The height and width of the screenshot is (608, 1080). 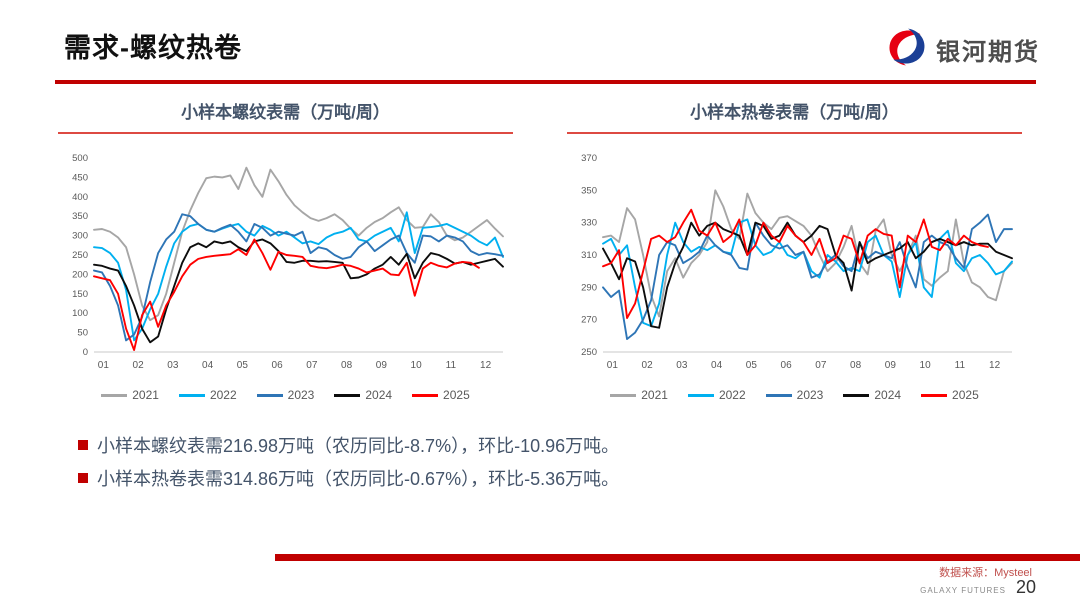 I want to click on svg-text: 0, so click(x=85, y=352).